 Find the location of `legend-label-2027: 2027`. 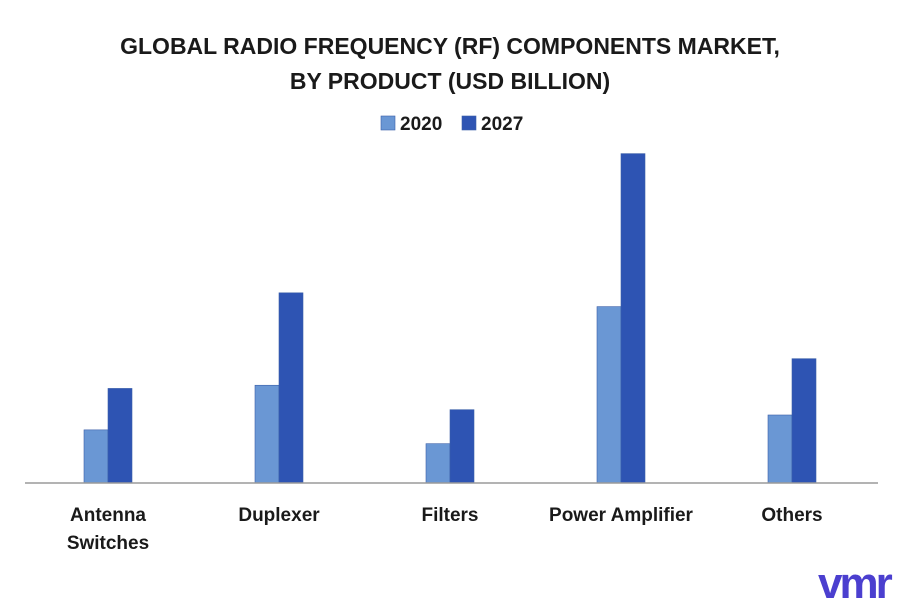

legend-label-2027: 2027 is located at coordinates (502, 124).